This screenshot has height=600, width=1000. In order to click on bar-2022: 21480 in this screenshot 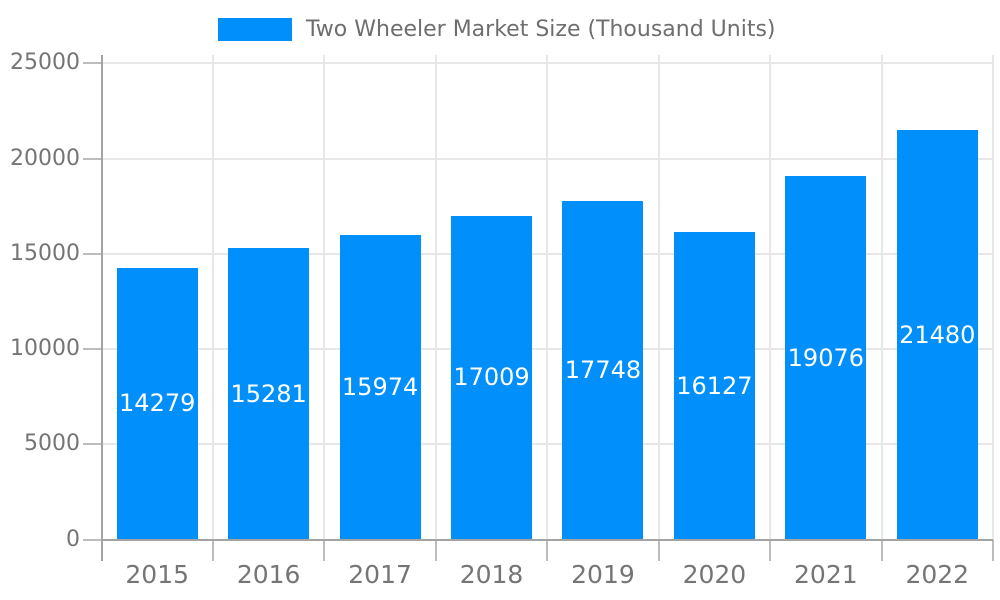, I will do `click(937, 335)`.